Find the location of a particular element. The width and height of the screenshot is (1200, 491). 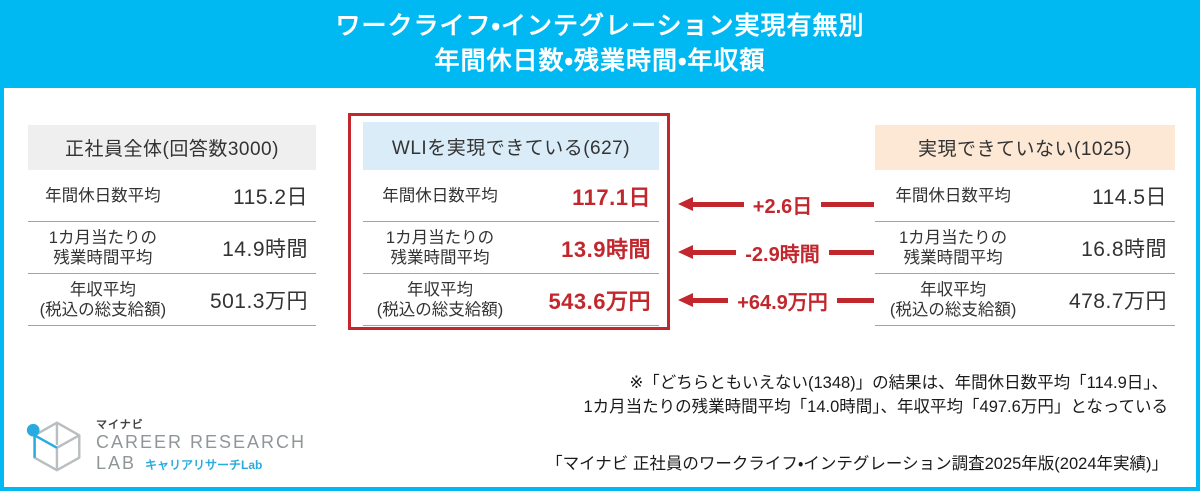

diff-label-holidays: +2.6日 is located at coordinates (782, 206).